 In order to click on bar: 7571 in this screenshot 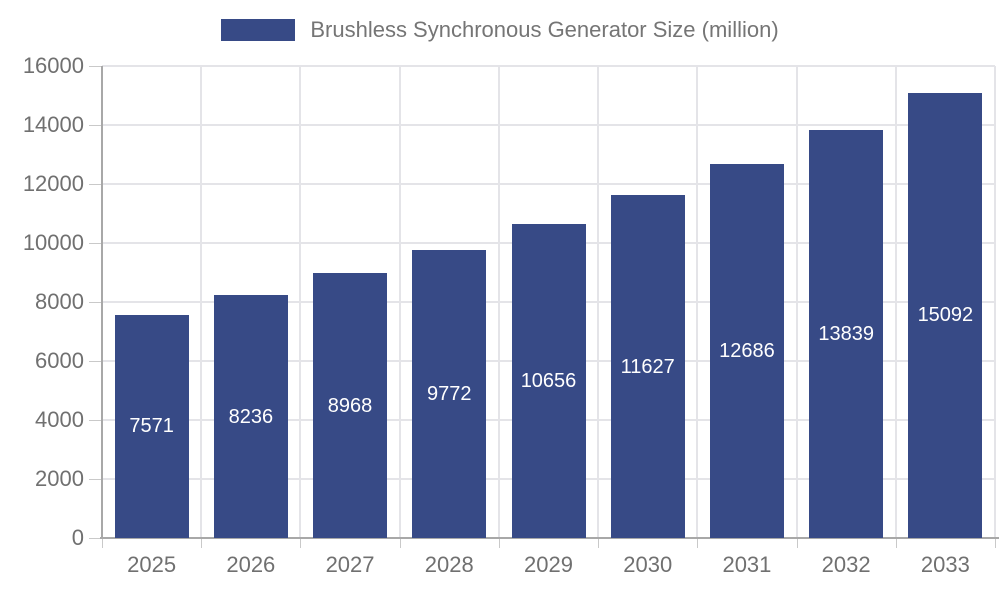, I will do `click(151, 426)`.